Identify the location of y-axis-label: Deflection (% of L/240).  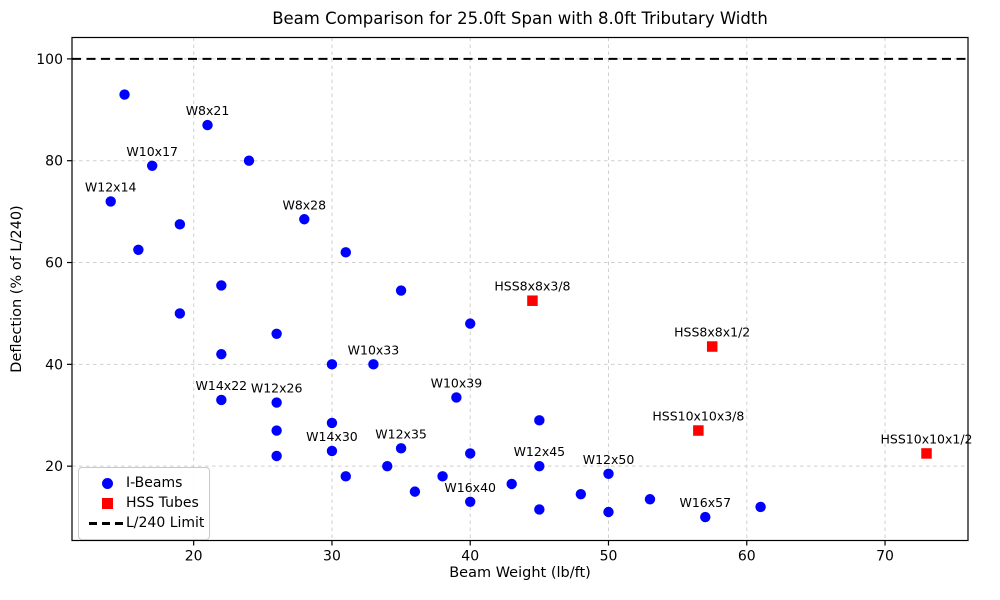
(17, 289).